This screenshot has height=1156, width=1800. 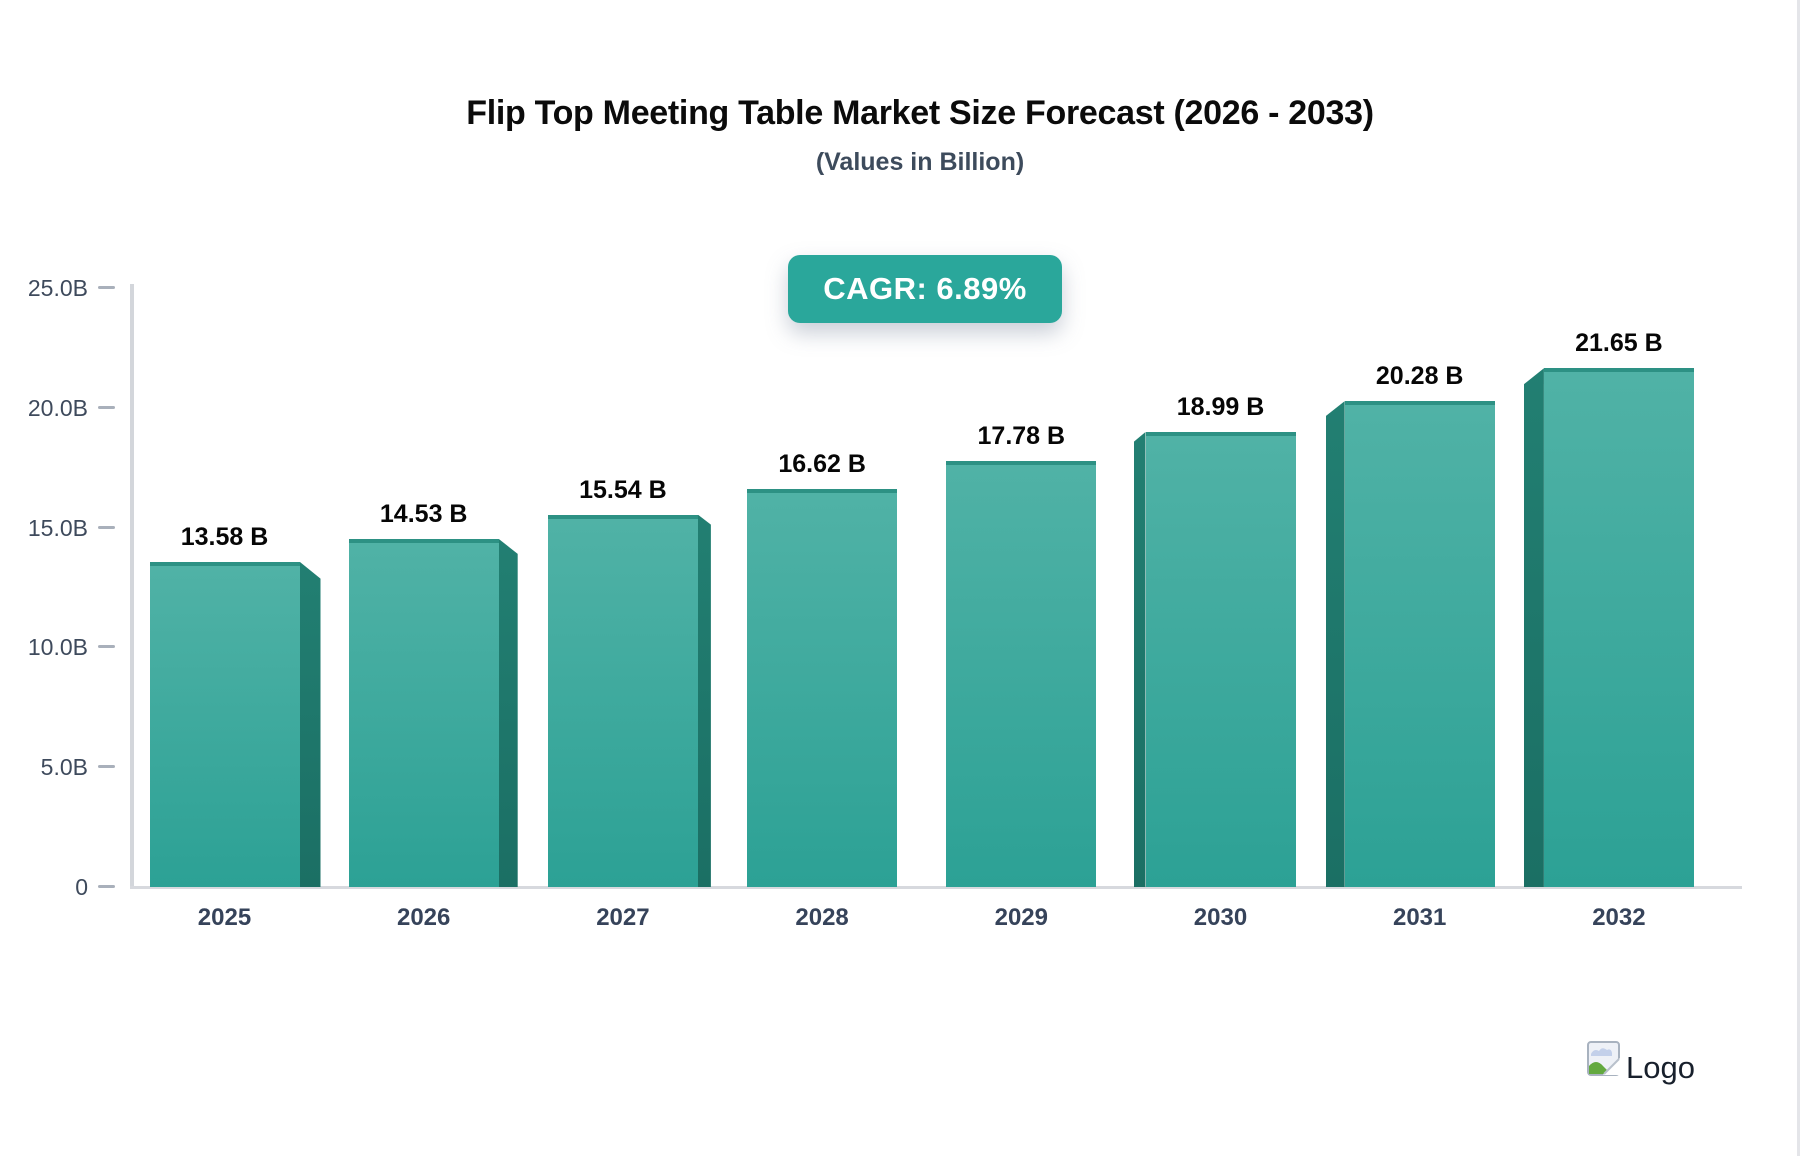 What do you see at coordinates (224, 536) in the screenshot?
I see `bar-value-label: 13.58 B` at bounding box center [224, 536].